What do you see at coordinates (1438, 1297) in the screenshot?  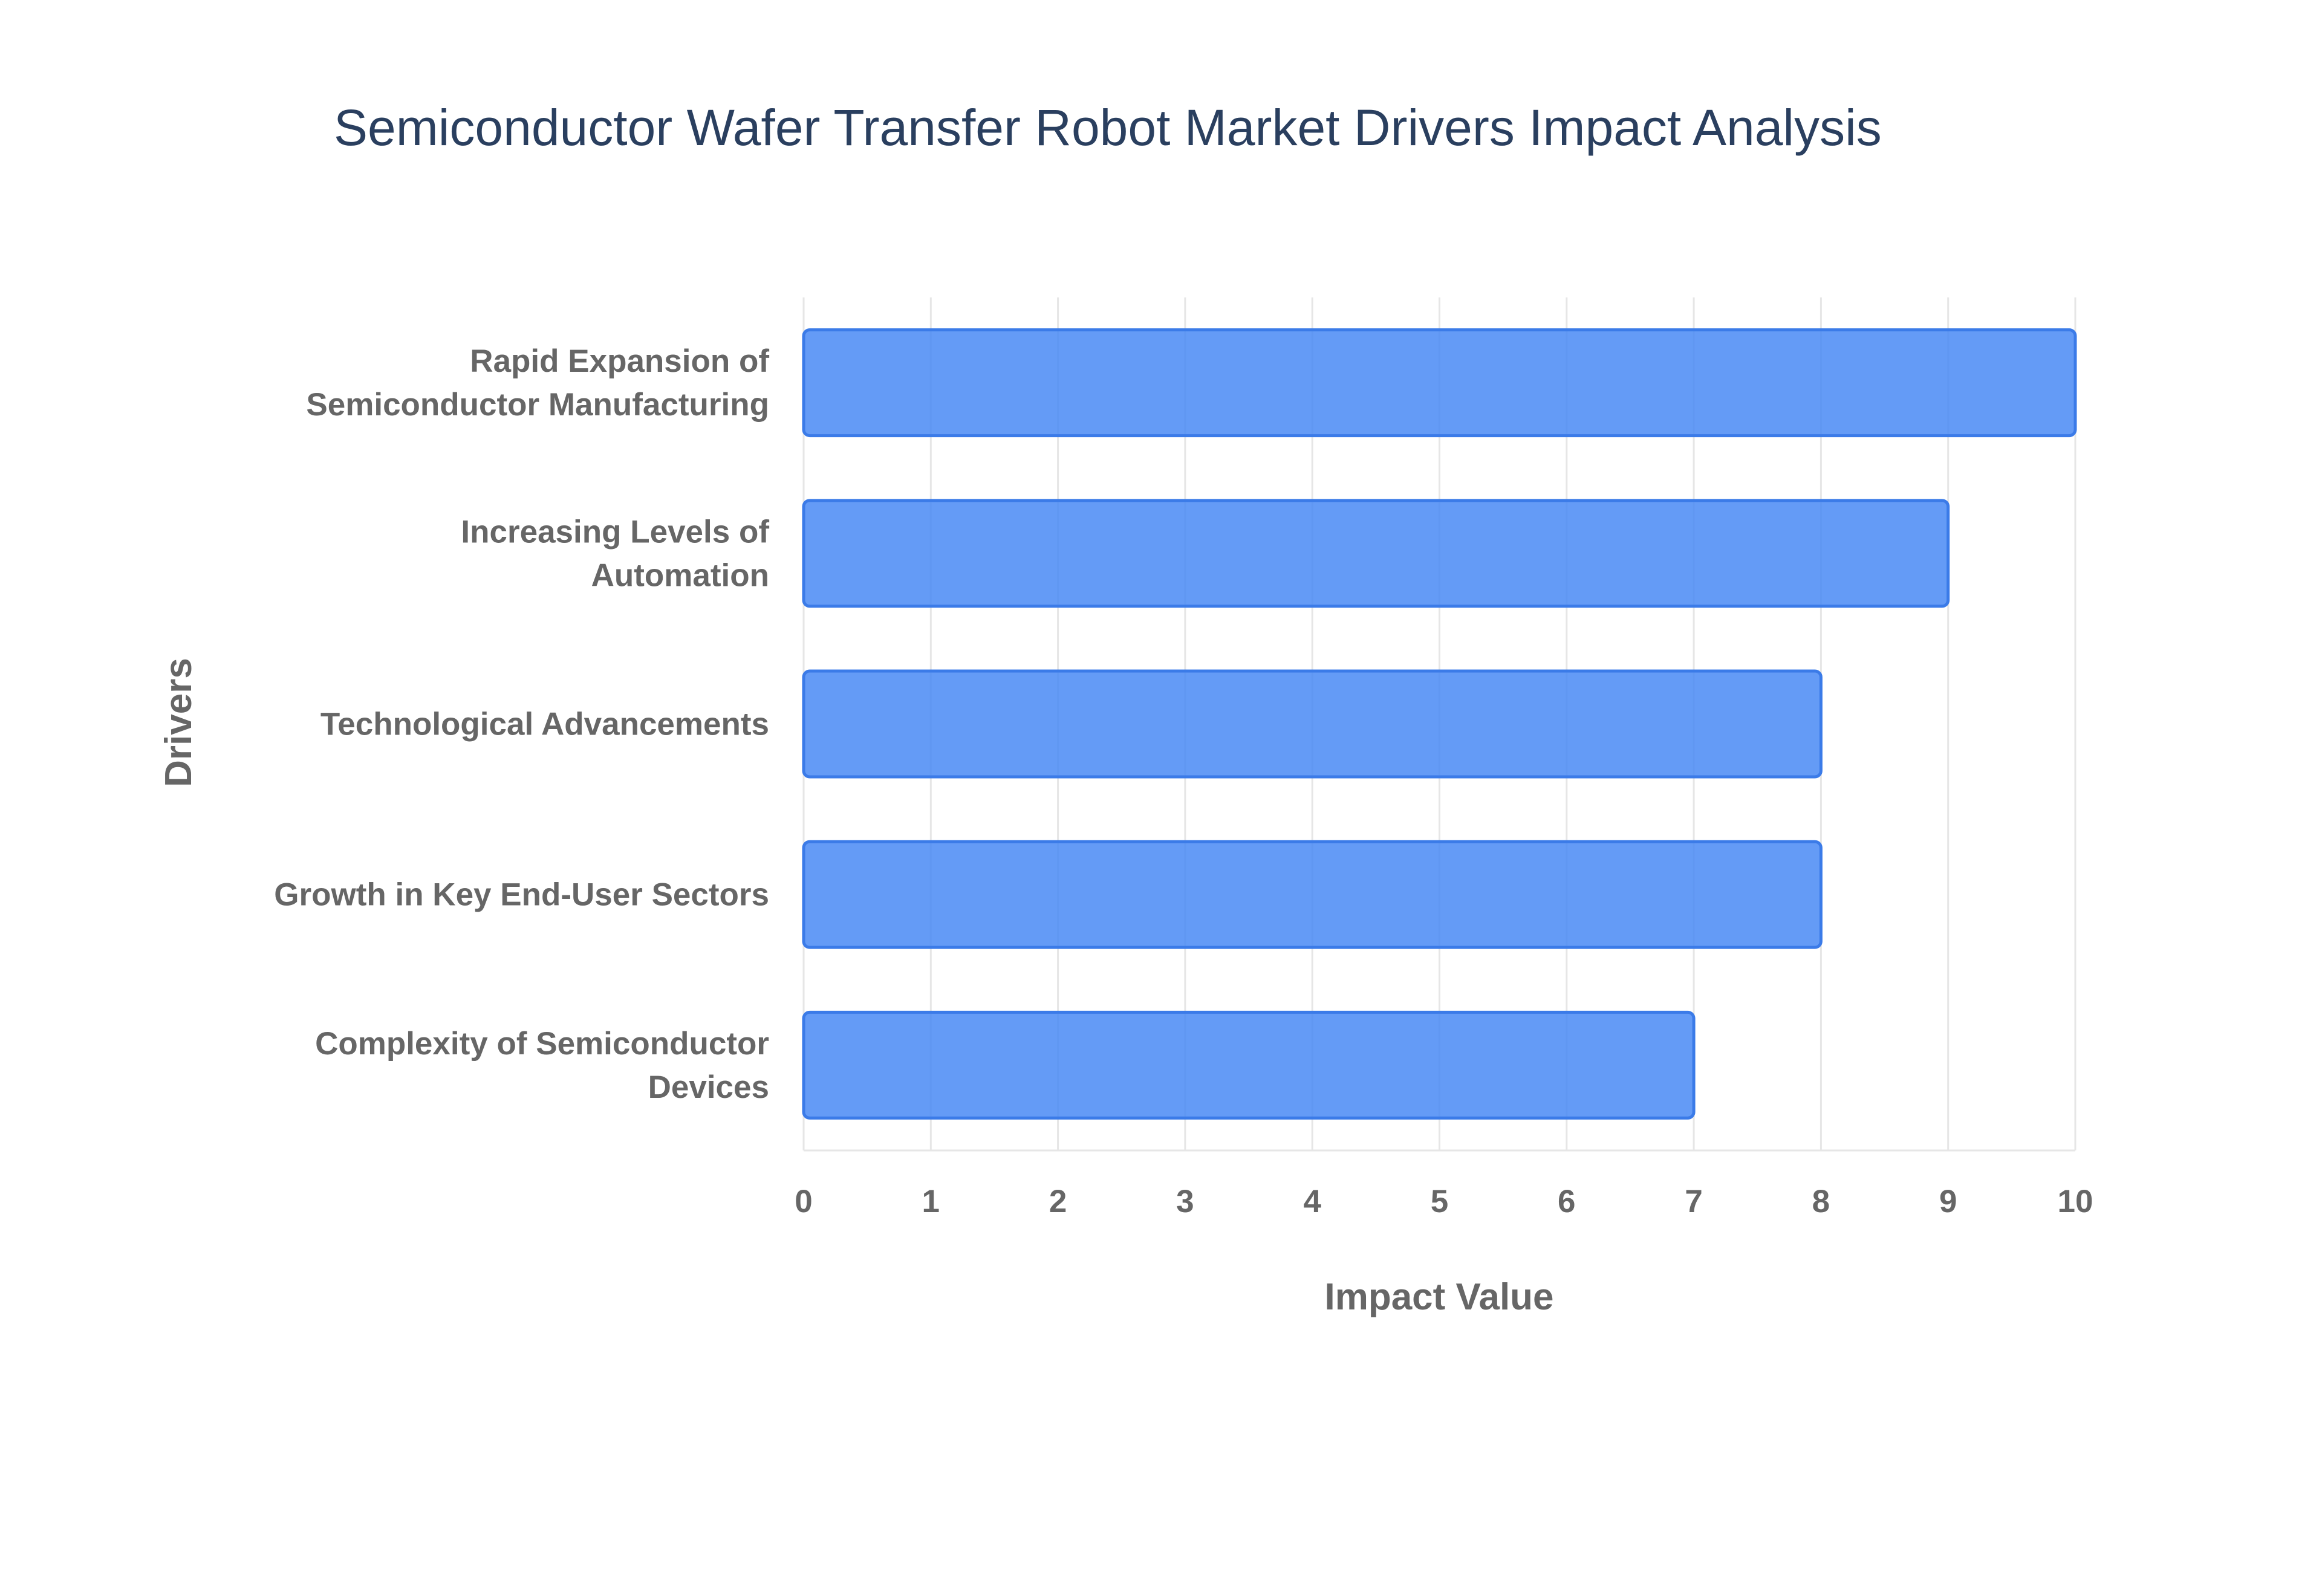 I see `x-axis-title: Impact Value` at bounding box center [1438, 1297].